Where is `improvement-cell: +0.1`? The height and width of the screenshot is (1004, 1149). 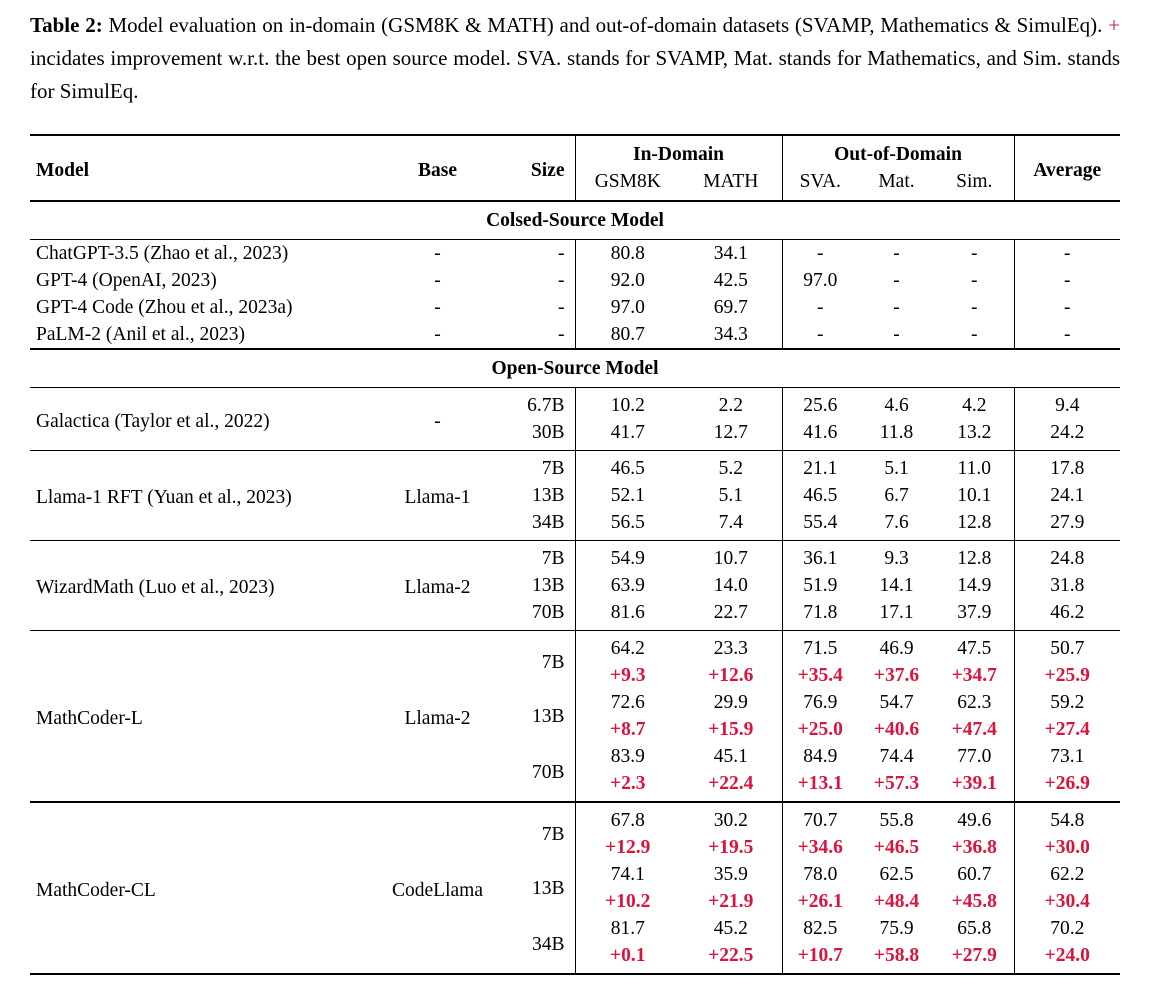
improvement-cell: +0.1 is located at coordinates (627, 958).